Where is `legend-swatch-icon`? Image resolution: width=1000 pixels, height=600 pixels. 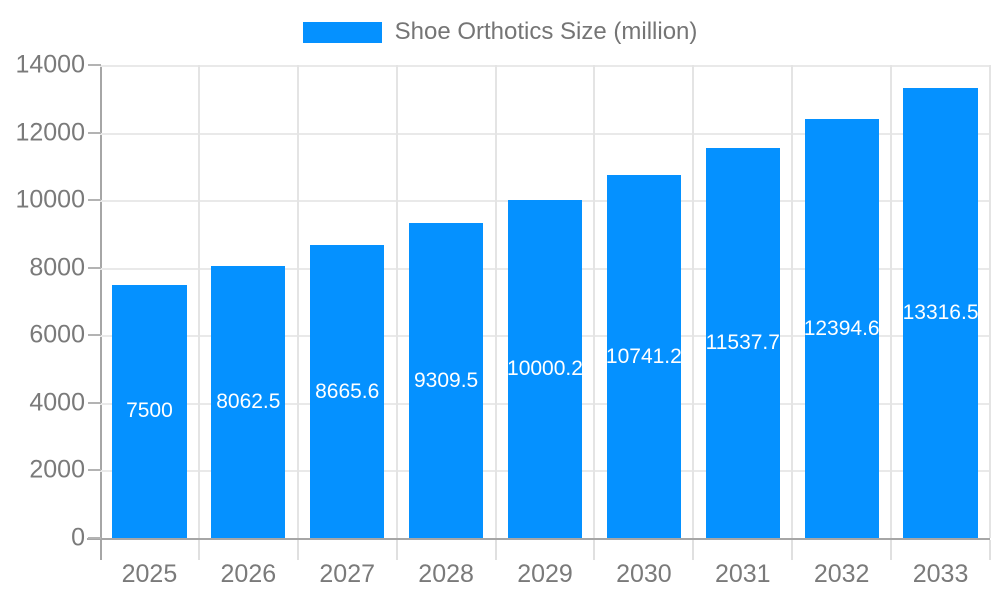
legend-swatch-icon is located at coordinates (342, 32).